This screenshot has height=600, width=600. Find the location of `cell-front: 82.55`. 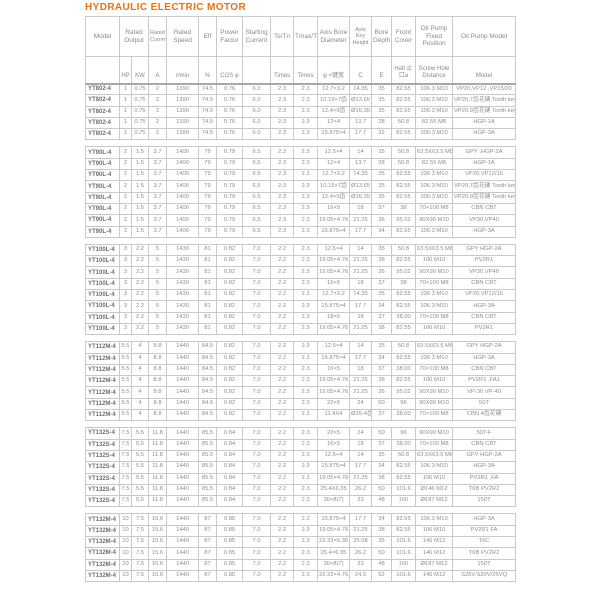

cell-front: 82.55 is located at coordinates (404, 186).